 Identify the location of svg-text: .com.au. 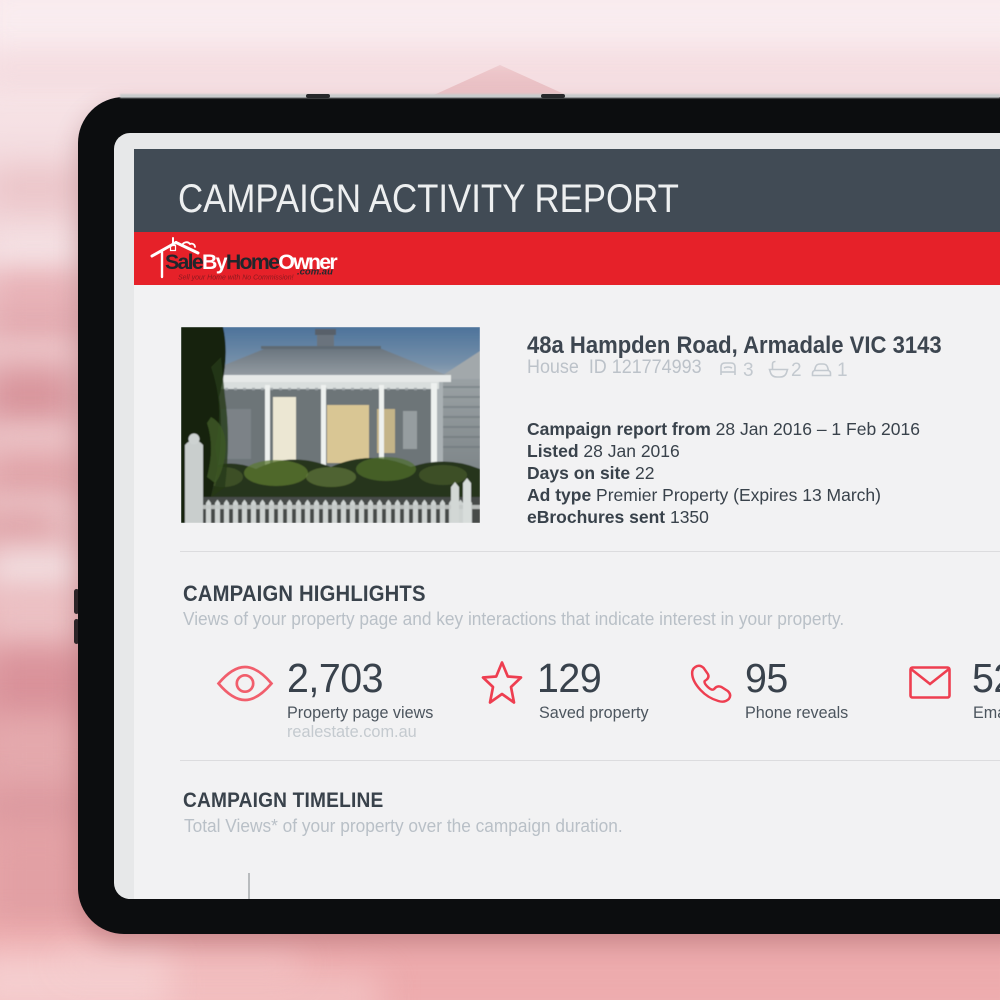
(315, 272).